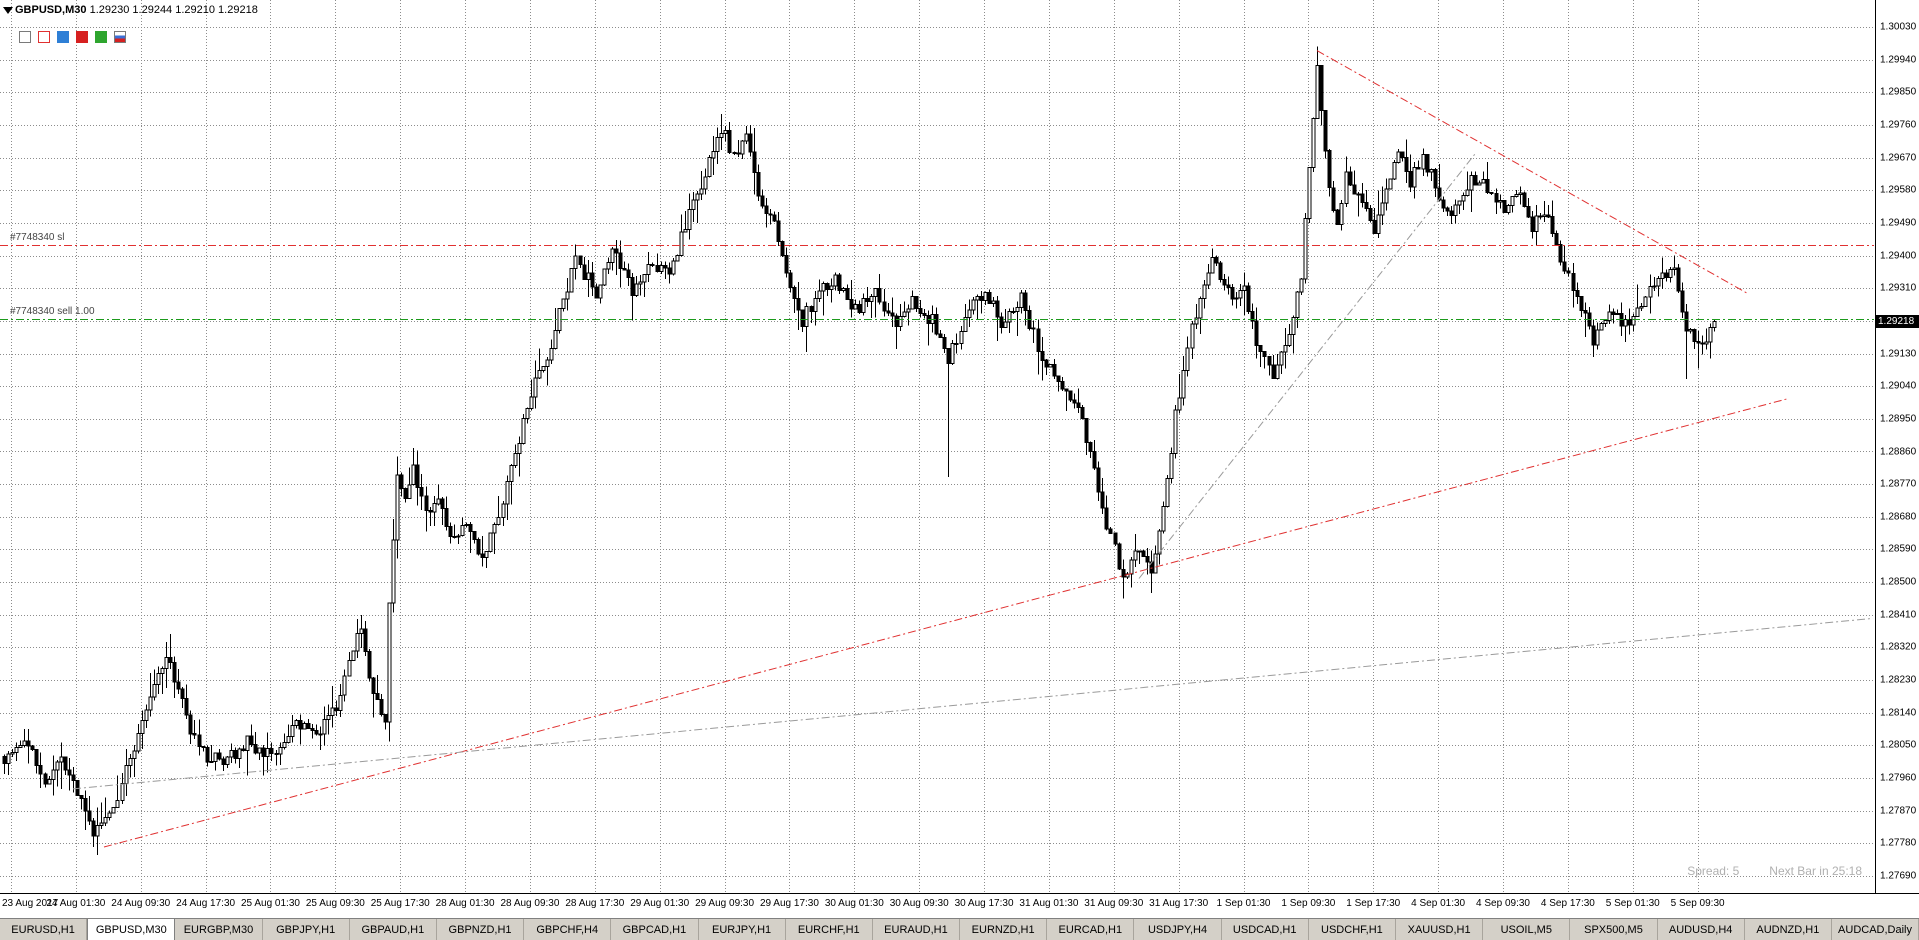  What do you see at coordinates (270, 903) in the screenshot?
I see `time-axis-label: 25 Aug 01:30` at bounding box center [270, 903].